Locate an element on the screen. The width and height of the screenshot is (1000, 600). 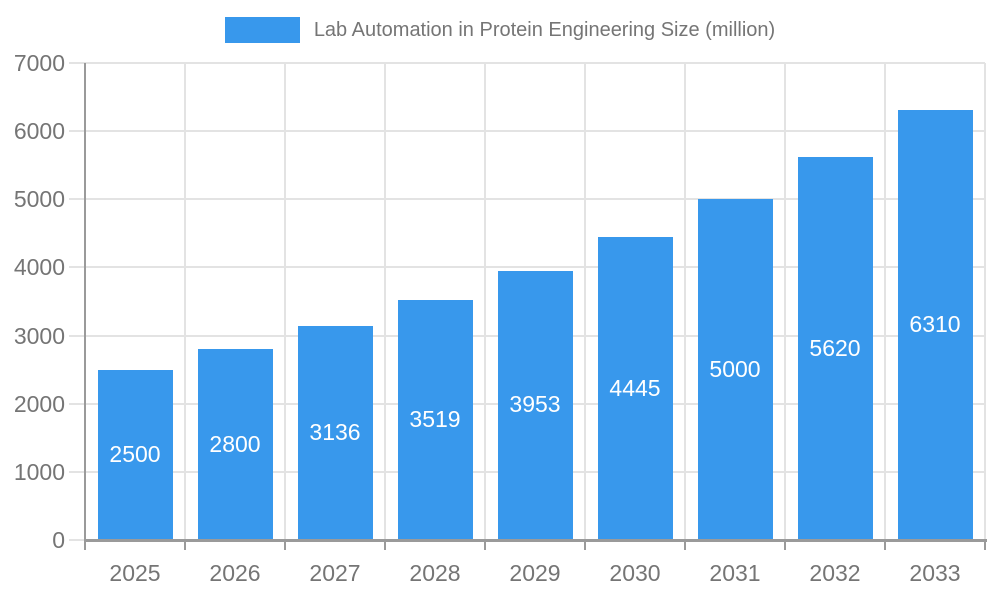
y-axis-tick-label: 0 is located at coordinates (58, 540).